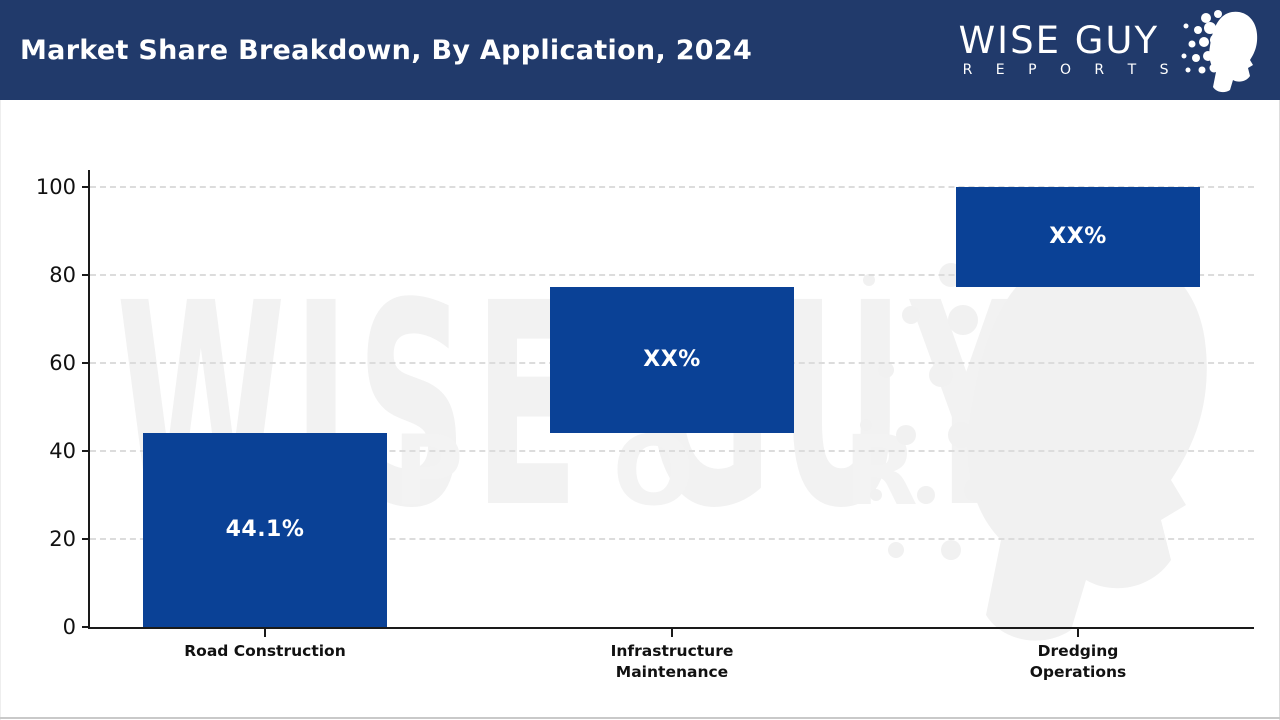 The height and width of the screenshot is (720, 1280). I want to click on x-axis, so click(671, 628).